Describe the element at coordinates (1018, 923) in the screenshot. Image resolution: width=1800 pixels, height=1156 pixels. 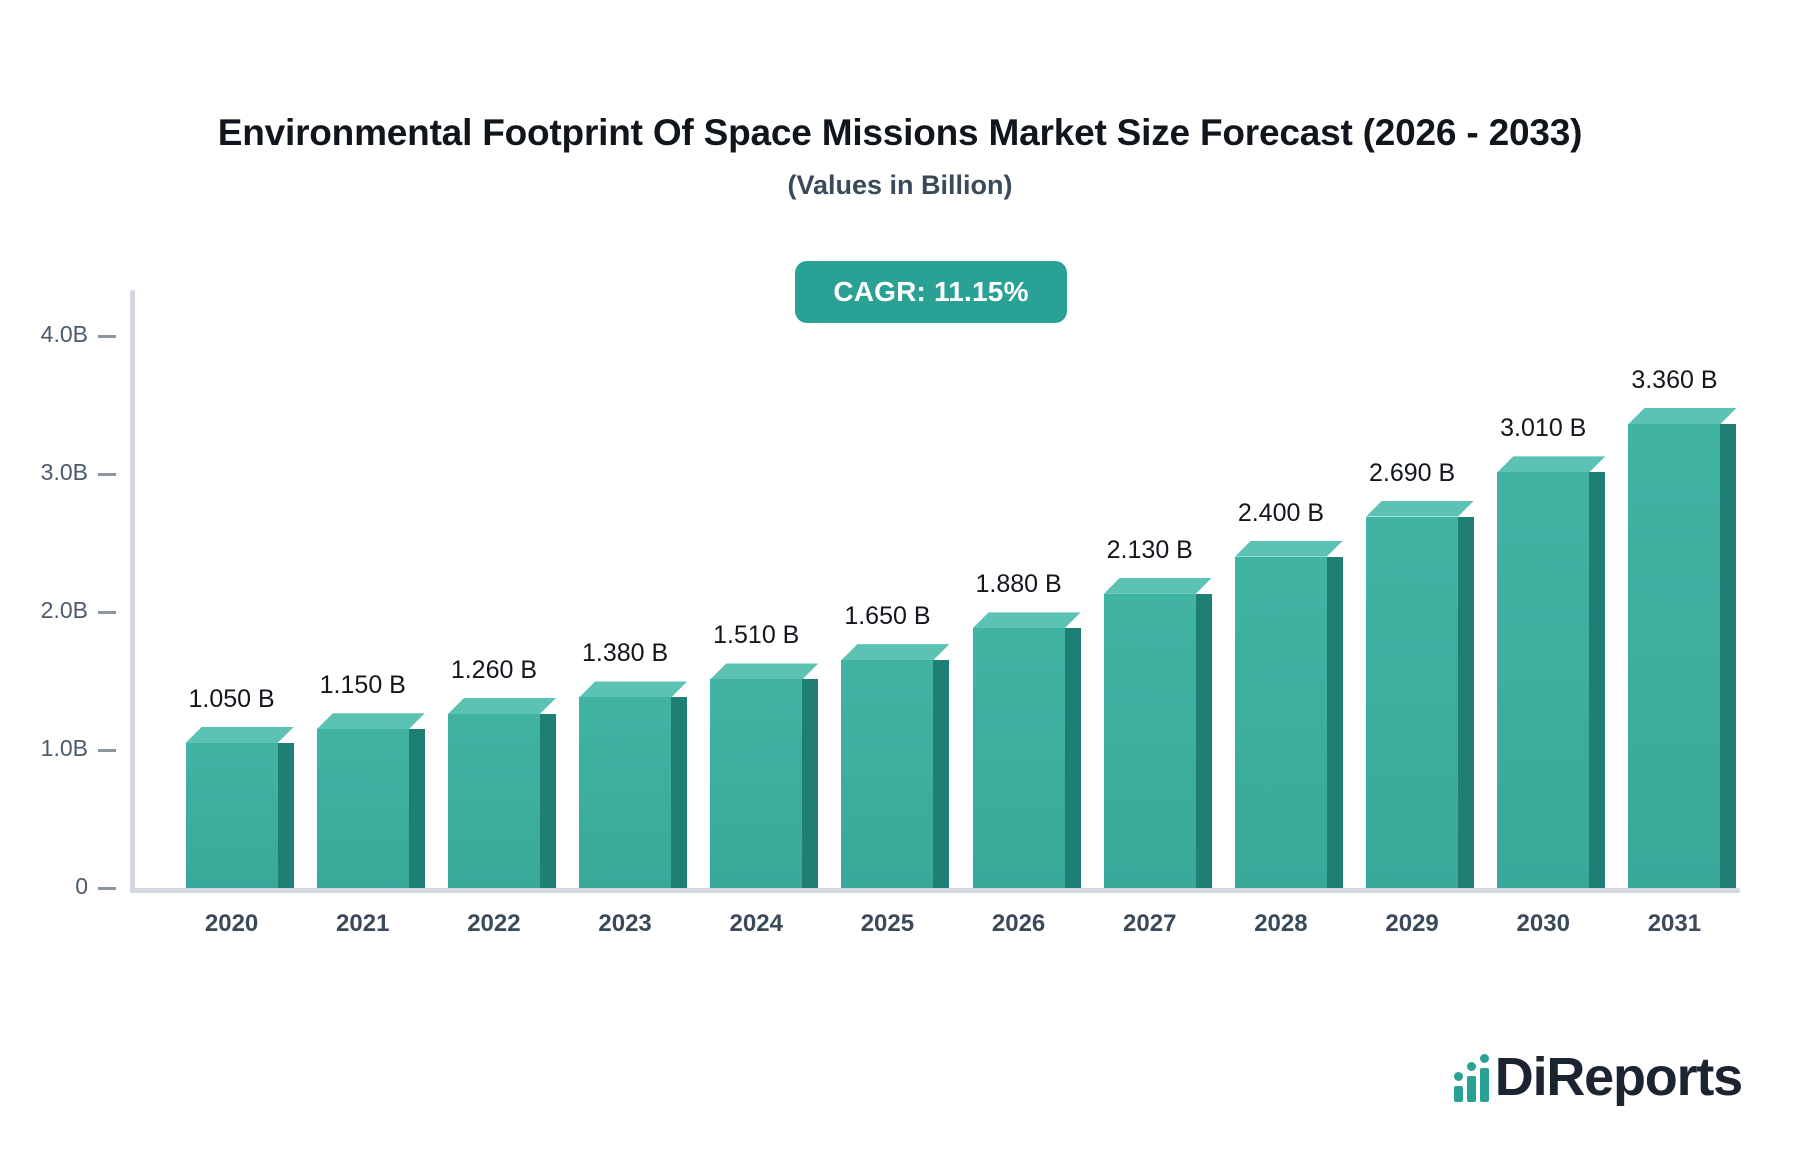
I see `x-axis-tick-label: 2026` at that location.